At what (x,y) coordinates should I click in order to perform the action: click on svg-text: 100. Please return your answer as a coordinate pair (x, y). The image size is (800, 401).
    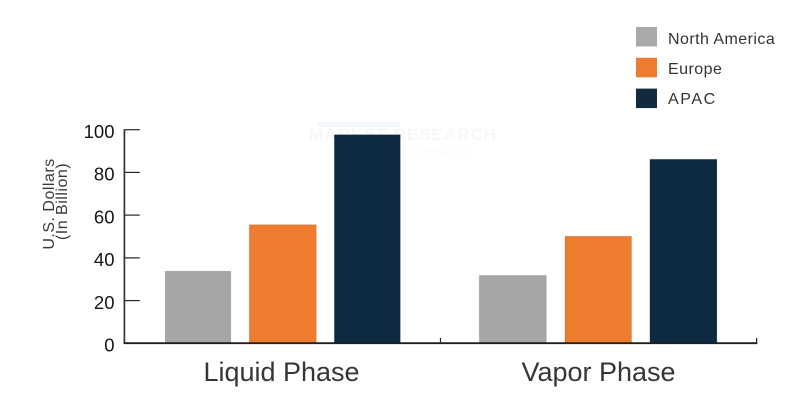
    Looking at the image, I should click on (99, 131).